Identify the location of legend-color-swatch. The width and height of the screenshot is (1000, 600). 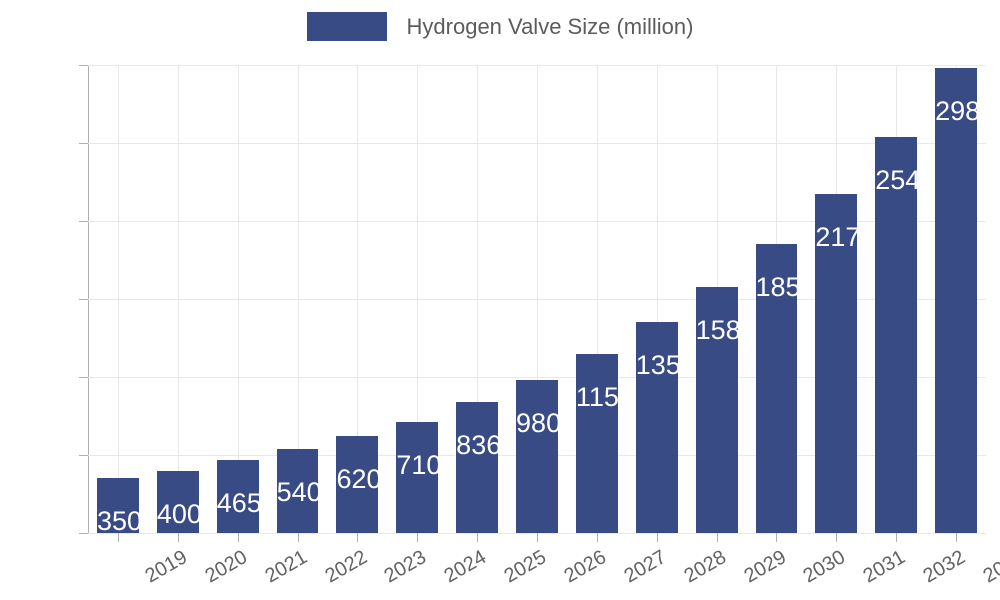
(346, 26).